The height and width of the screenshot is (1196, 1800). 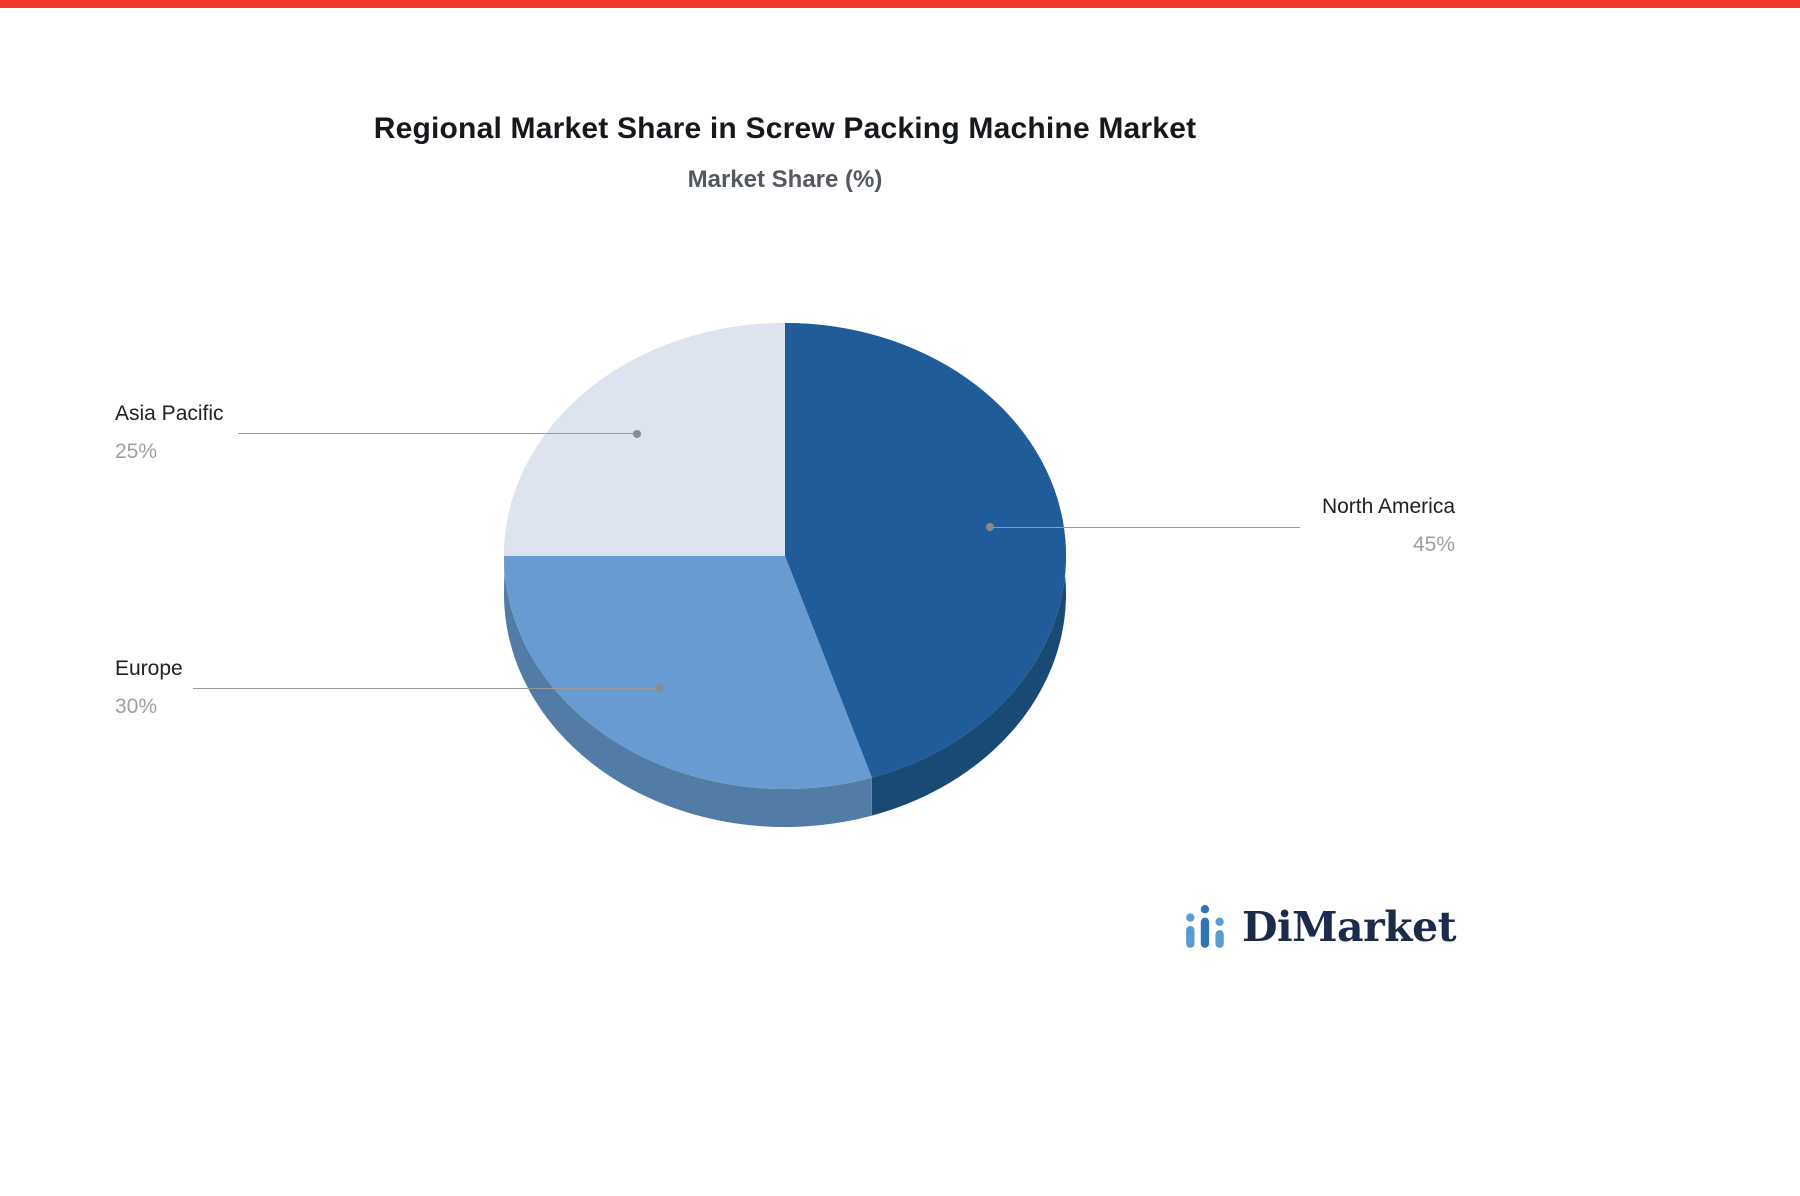 What do you see at coordinates (437, 433) in the screenshot?
I see `leader-line-asia-pacific` at bounding box center [437, 433].